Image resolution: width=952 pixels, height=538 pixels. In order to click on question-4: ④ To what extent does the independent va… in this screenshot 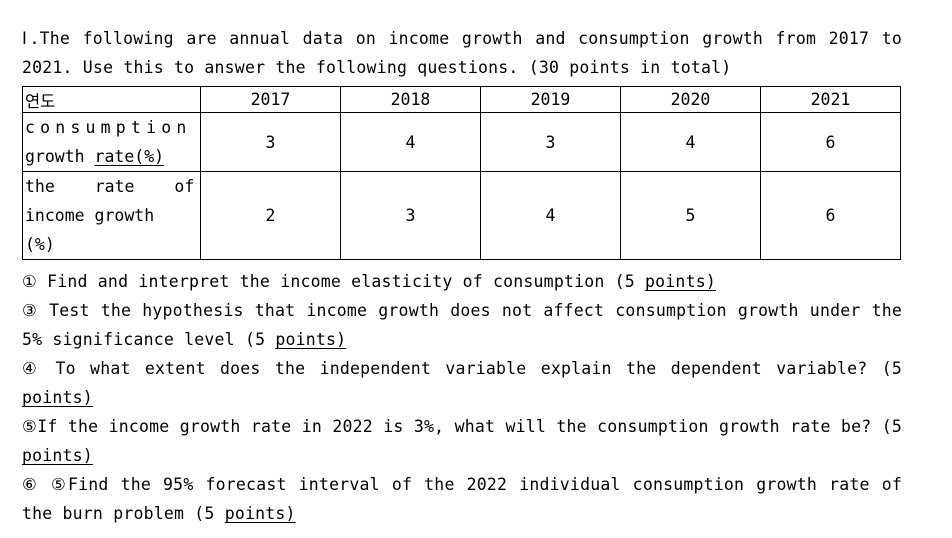, I will do `click(462, 383)`.